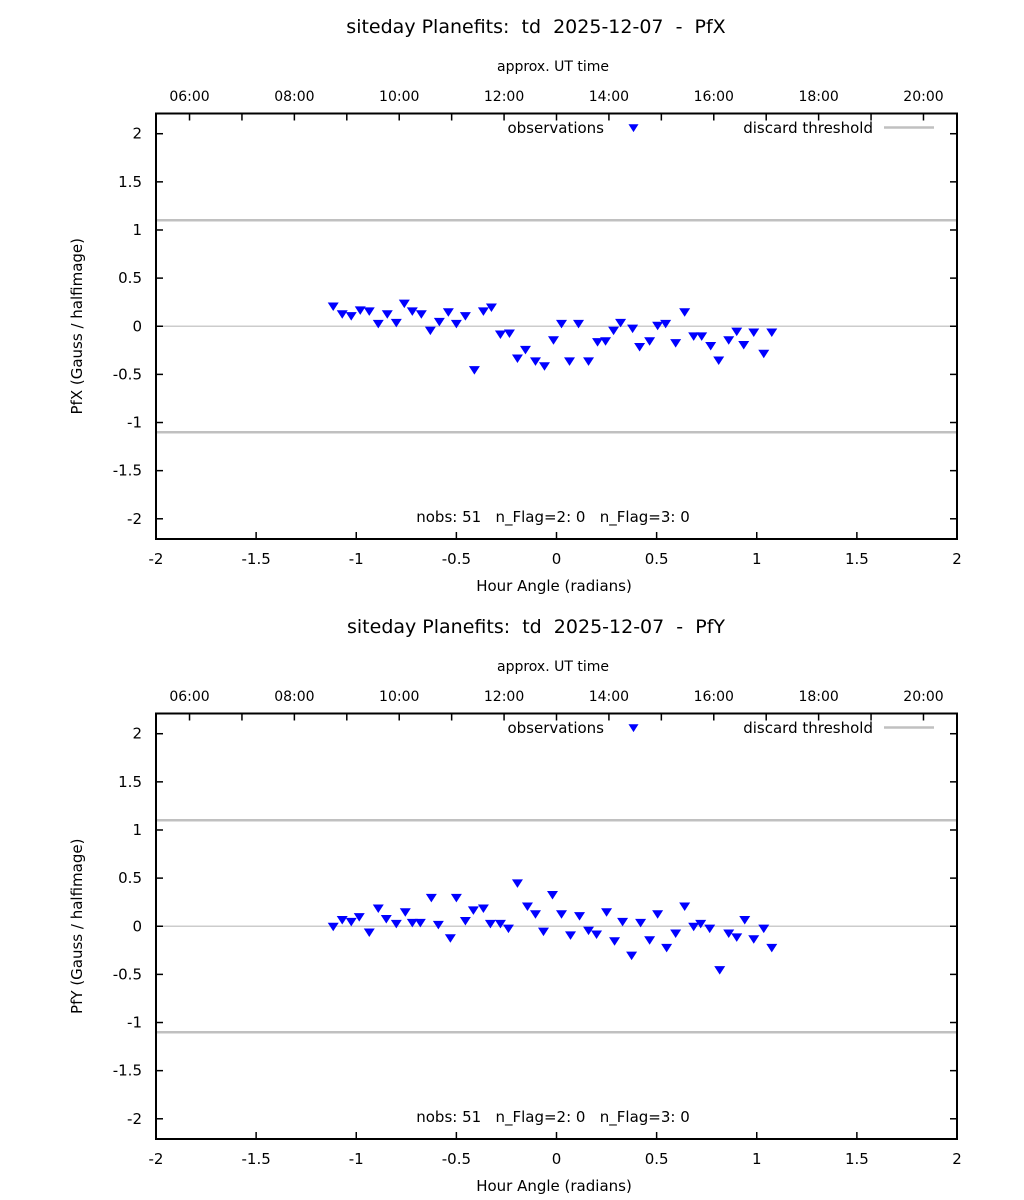  What do you see at coordinates (399, 97) in the screenshot?
I see `x2-tick-label: 10:00` at bounding box center [399, 97].